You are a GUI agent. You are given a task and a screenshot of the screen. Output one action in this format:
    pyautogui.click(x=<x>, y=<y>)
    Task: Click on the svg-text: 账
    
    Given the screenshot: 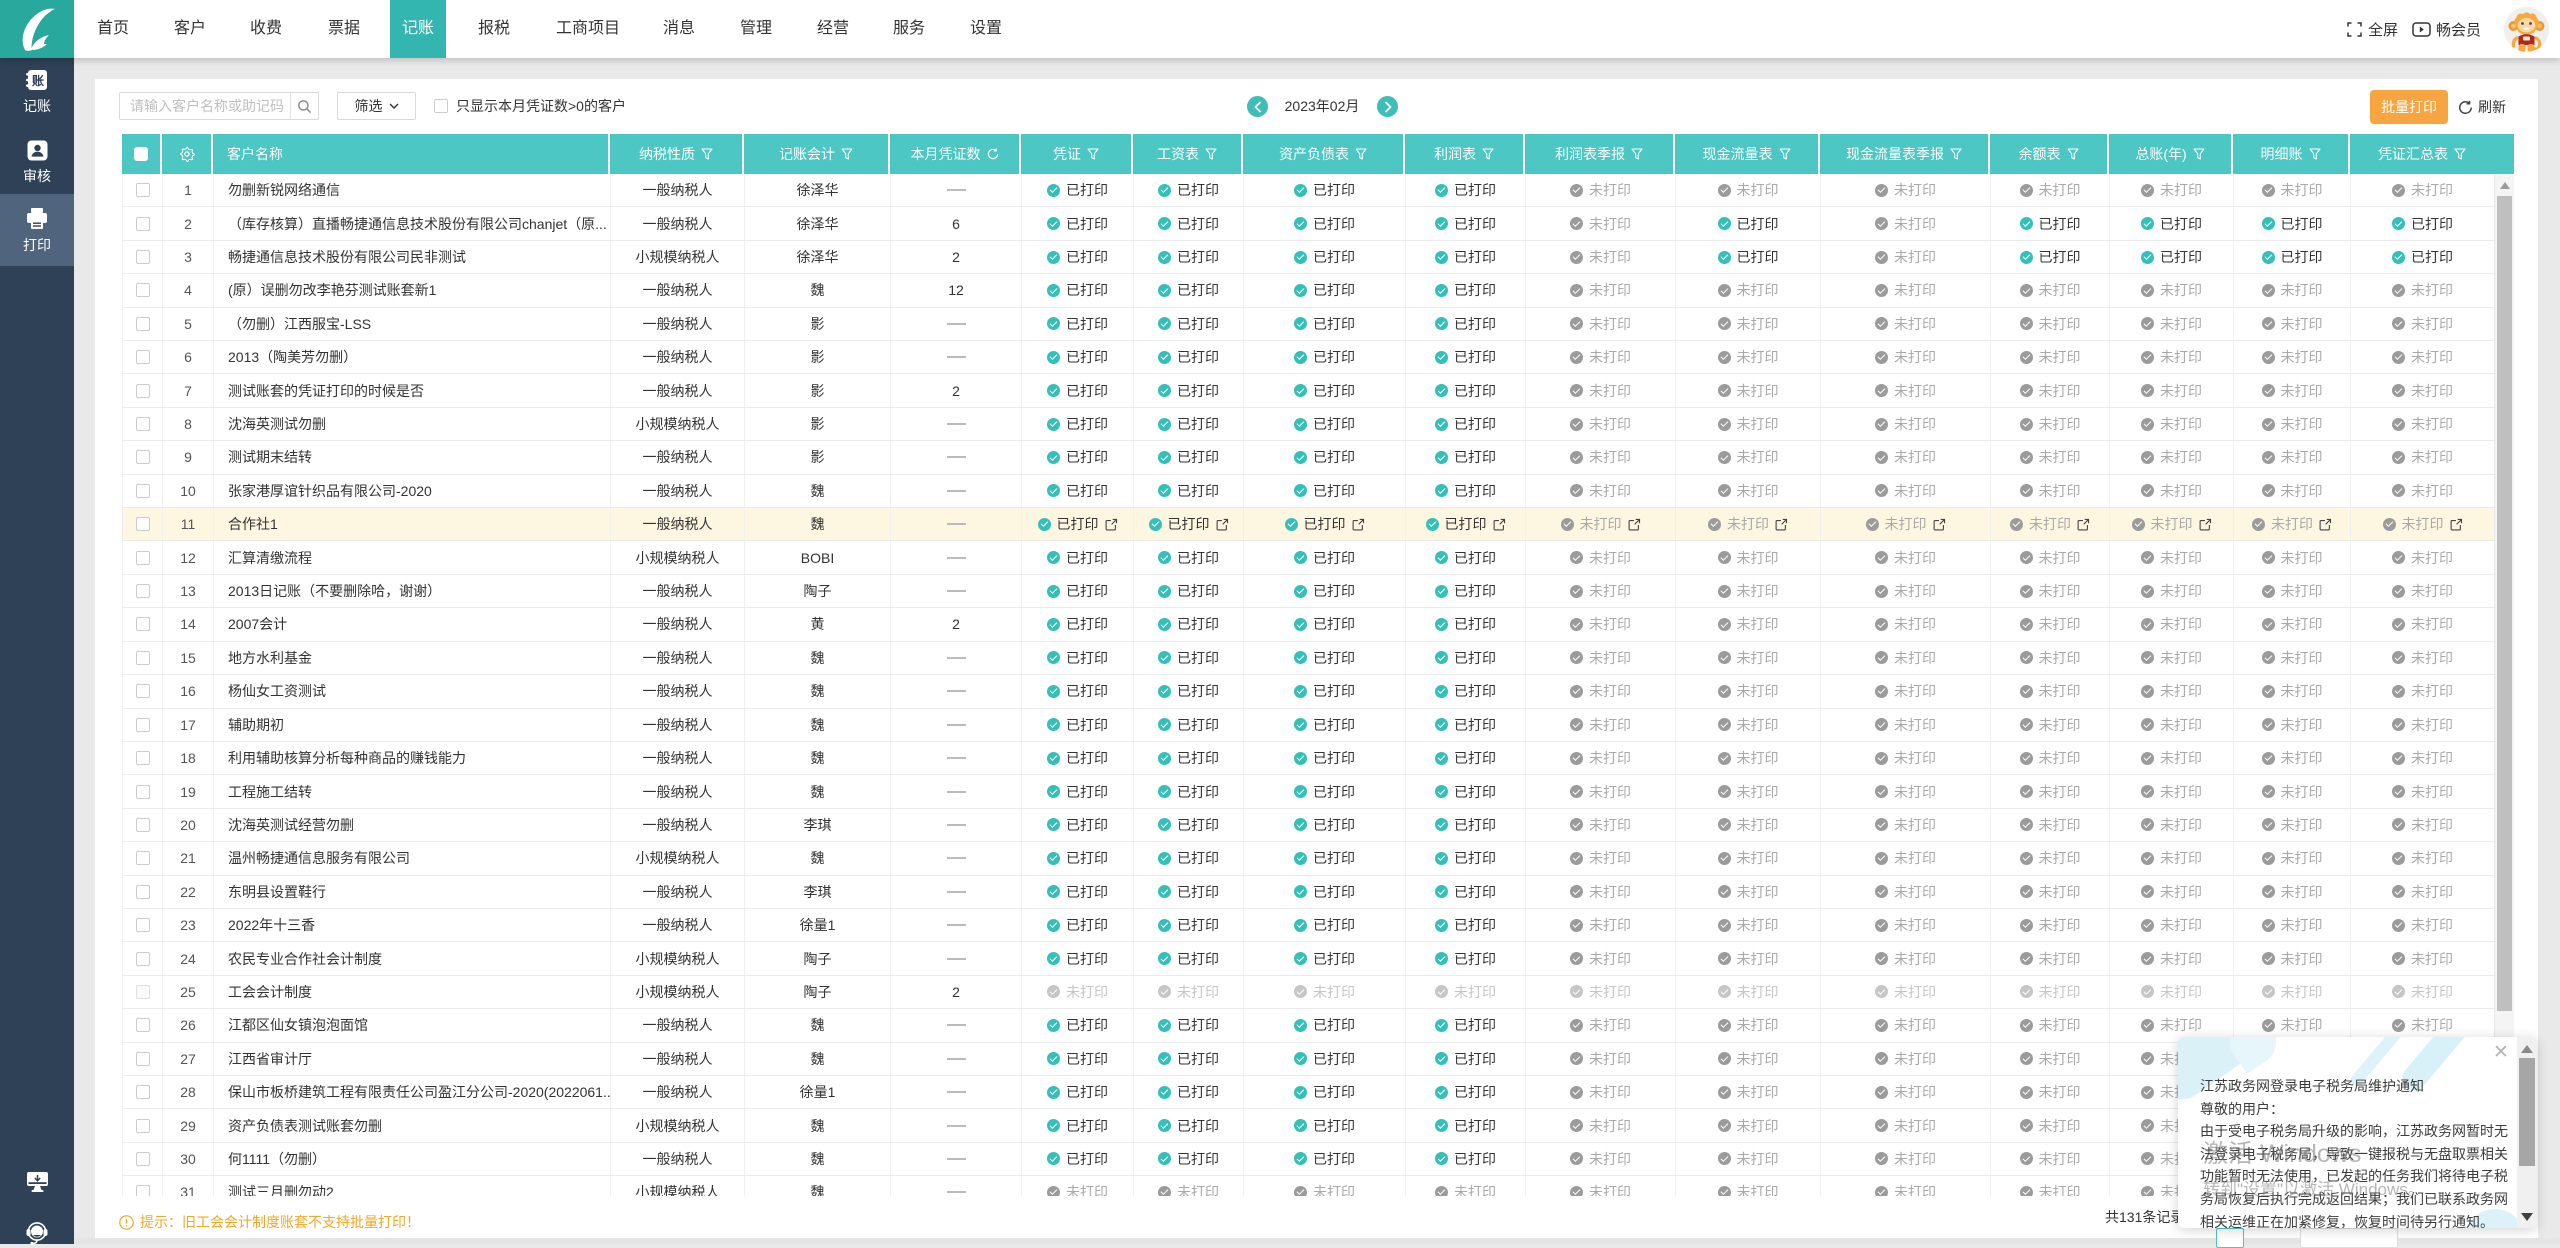 What is the action you would take?
    pyautogui.click(x=38, y=81)
    